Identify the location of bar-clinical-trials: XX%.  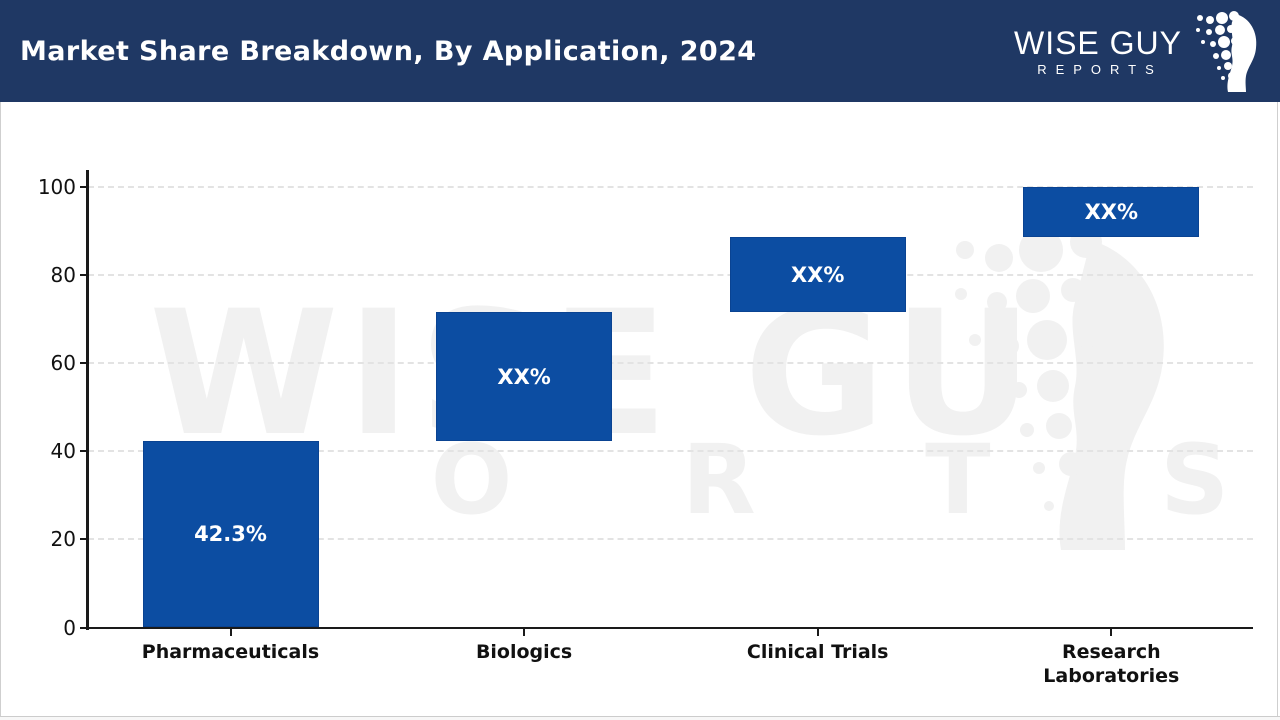
(817, 275).